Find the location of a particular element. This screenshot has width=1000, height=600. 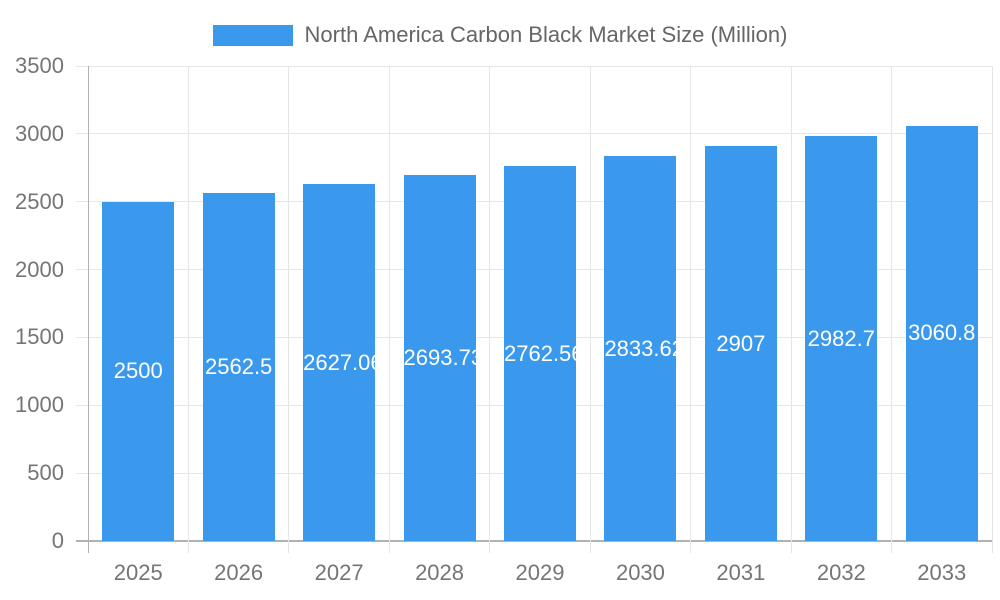

bar-value-label: 2693.73 is located at coordinates (439, 358).